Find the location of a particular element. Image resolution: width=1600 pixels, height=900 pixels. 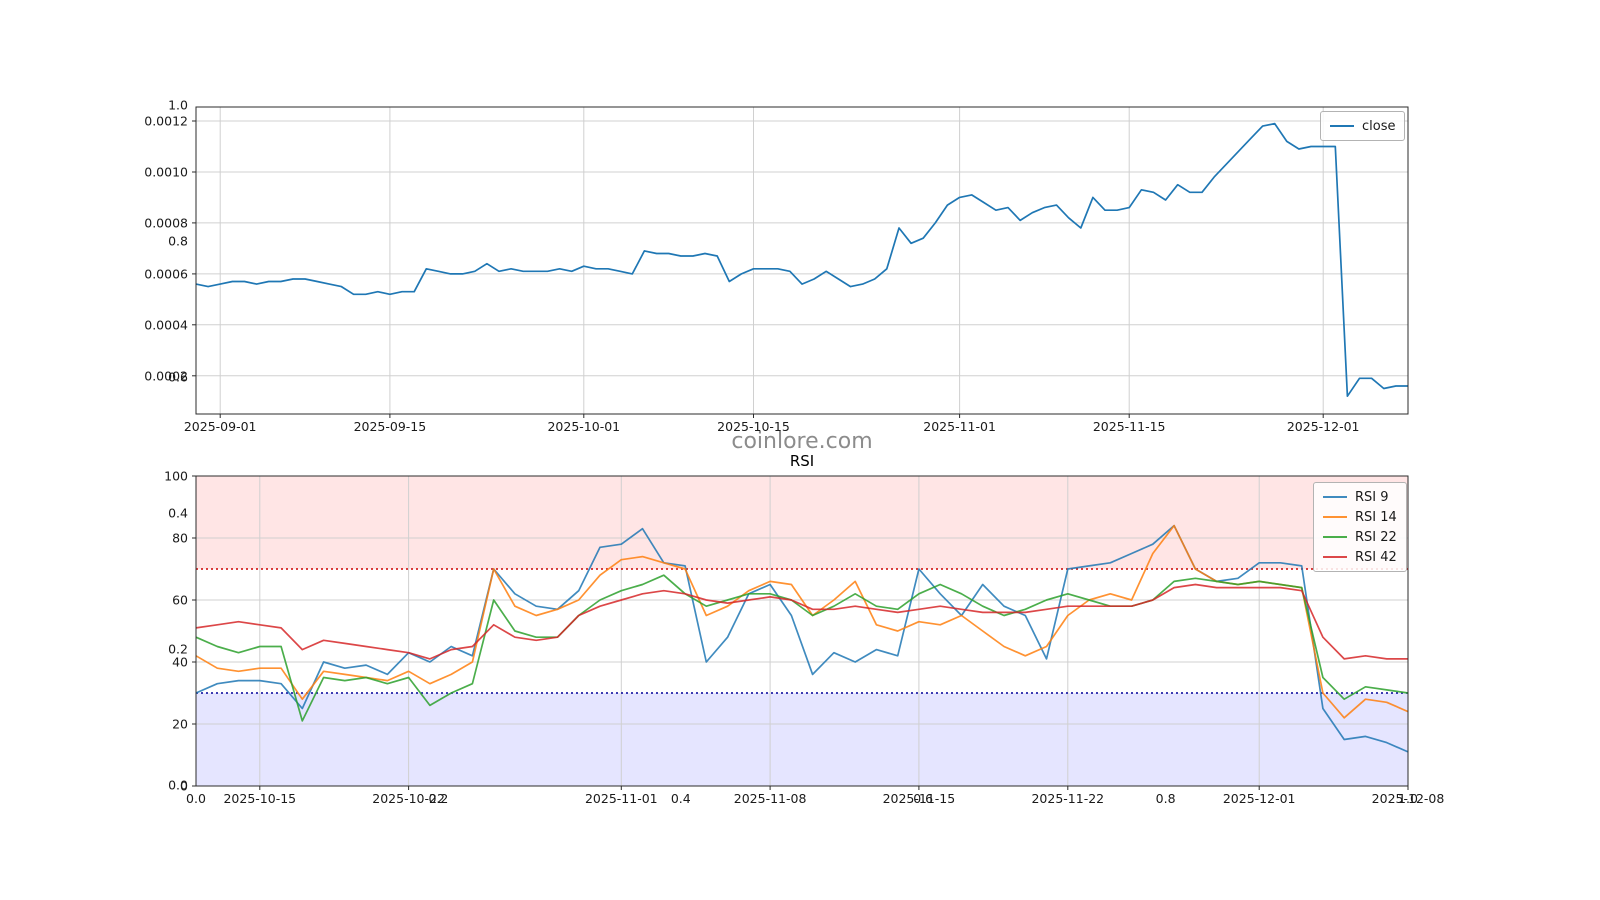

x-tick-label: 2025-10-22 is located at coordinates (408, 798).